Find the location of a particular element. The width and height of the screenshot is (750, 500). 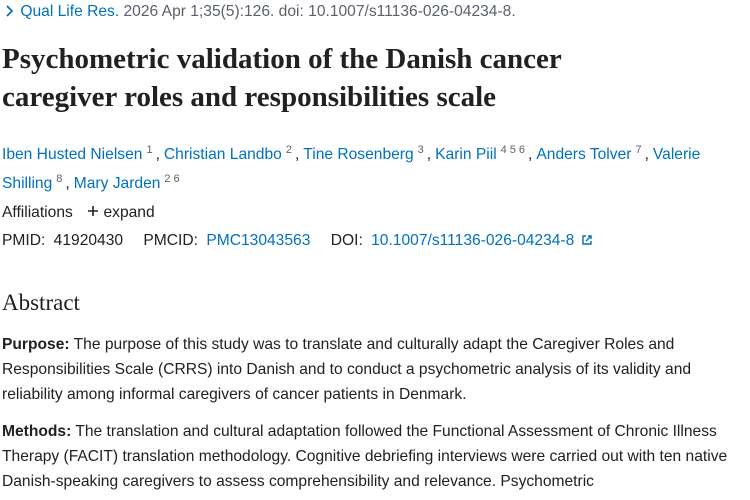

plus-icon is located at coordinates (93, 211).